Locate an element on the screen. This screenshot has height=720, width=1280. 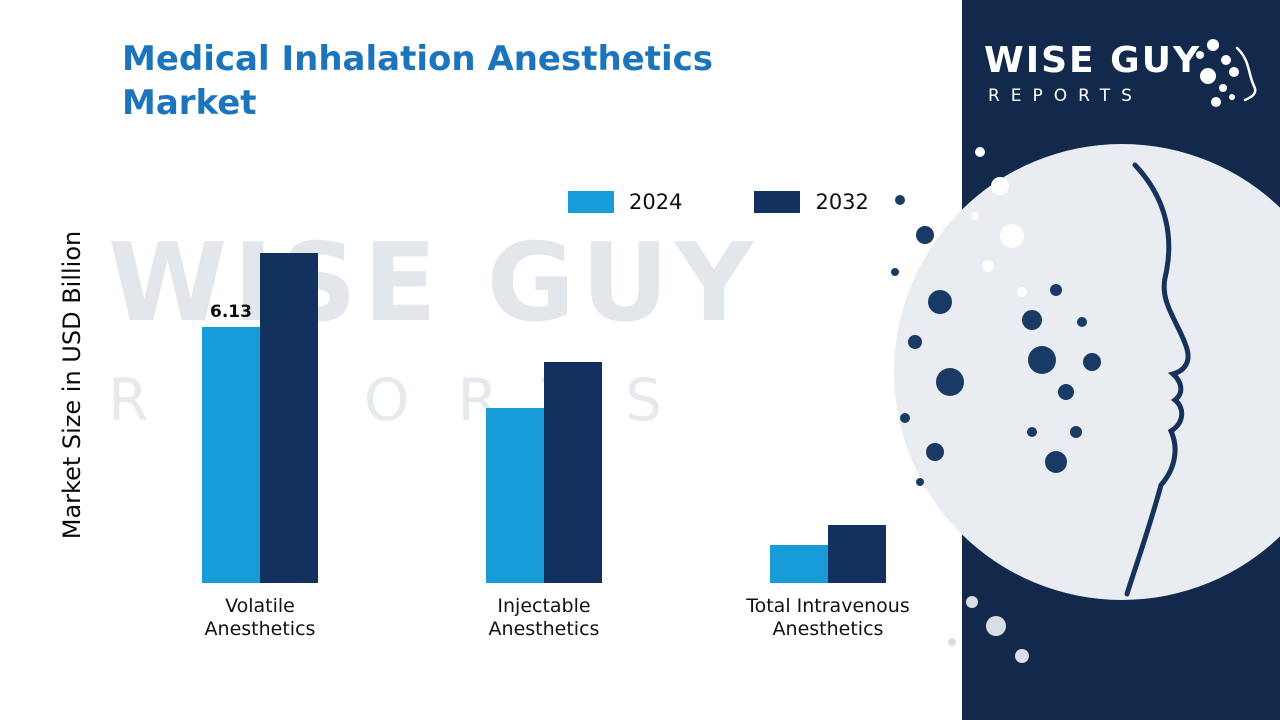
legend-item-2024: 2024 is located at coordinates (625, 202).